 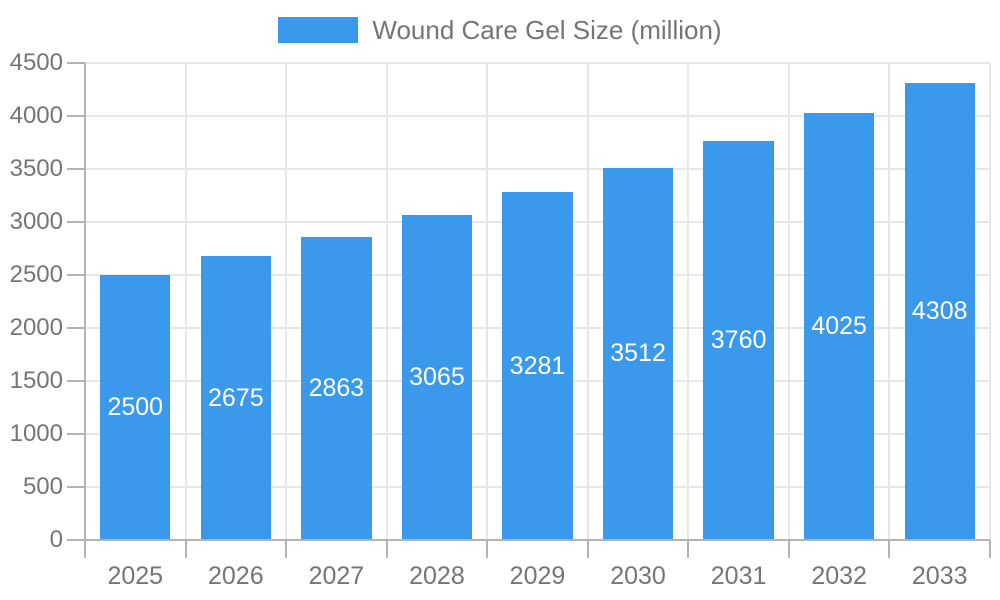 What do you see at coordinates (36, 380) in the screenshot?
I see `y-tick-label: 1500` at bounding box center [36, 380].